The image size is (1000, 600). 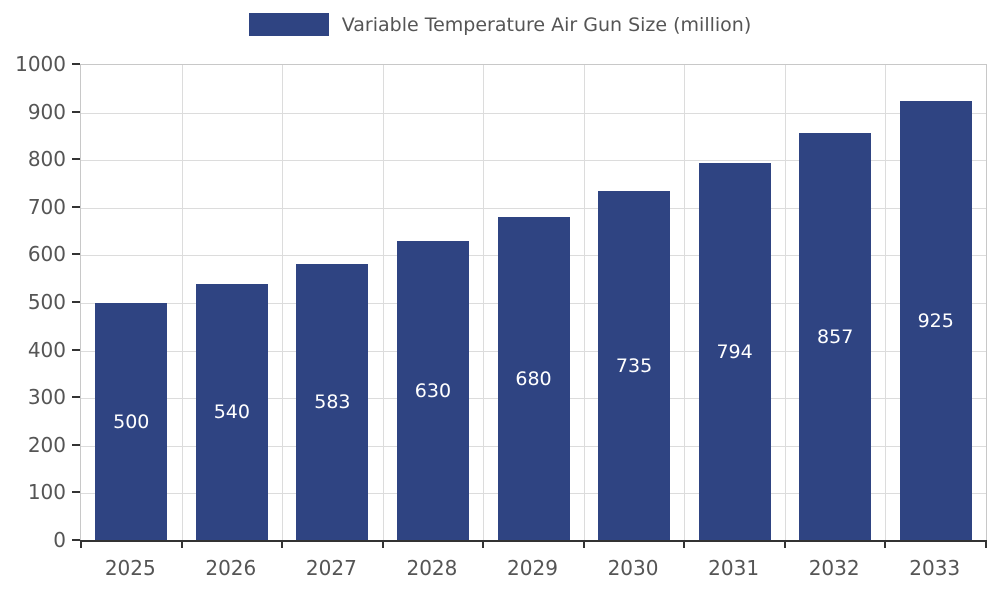 What do you see at coordinates (46, 349) in the screenshot?
I see `y-axis-label: 400` at bounding box center [46, 349].